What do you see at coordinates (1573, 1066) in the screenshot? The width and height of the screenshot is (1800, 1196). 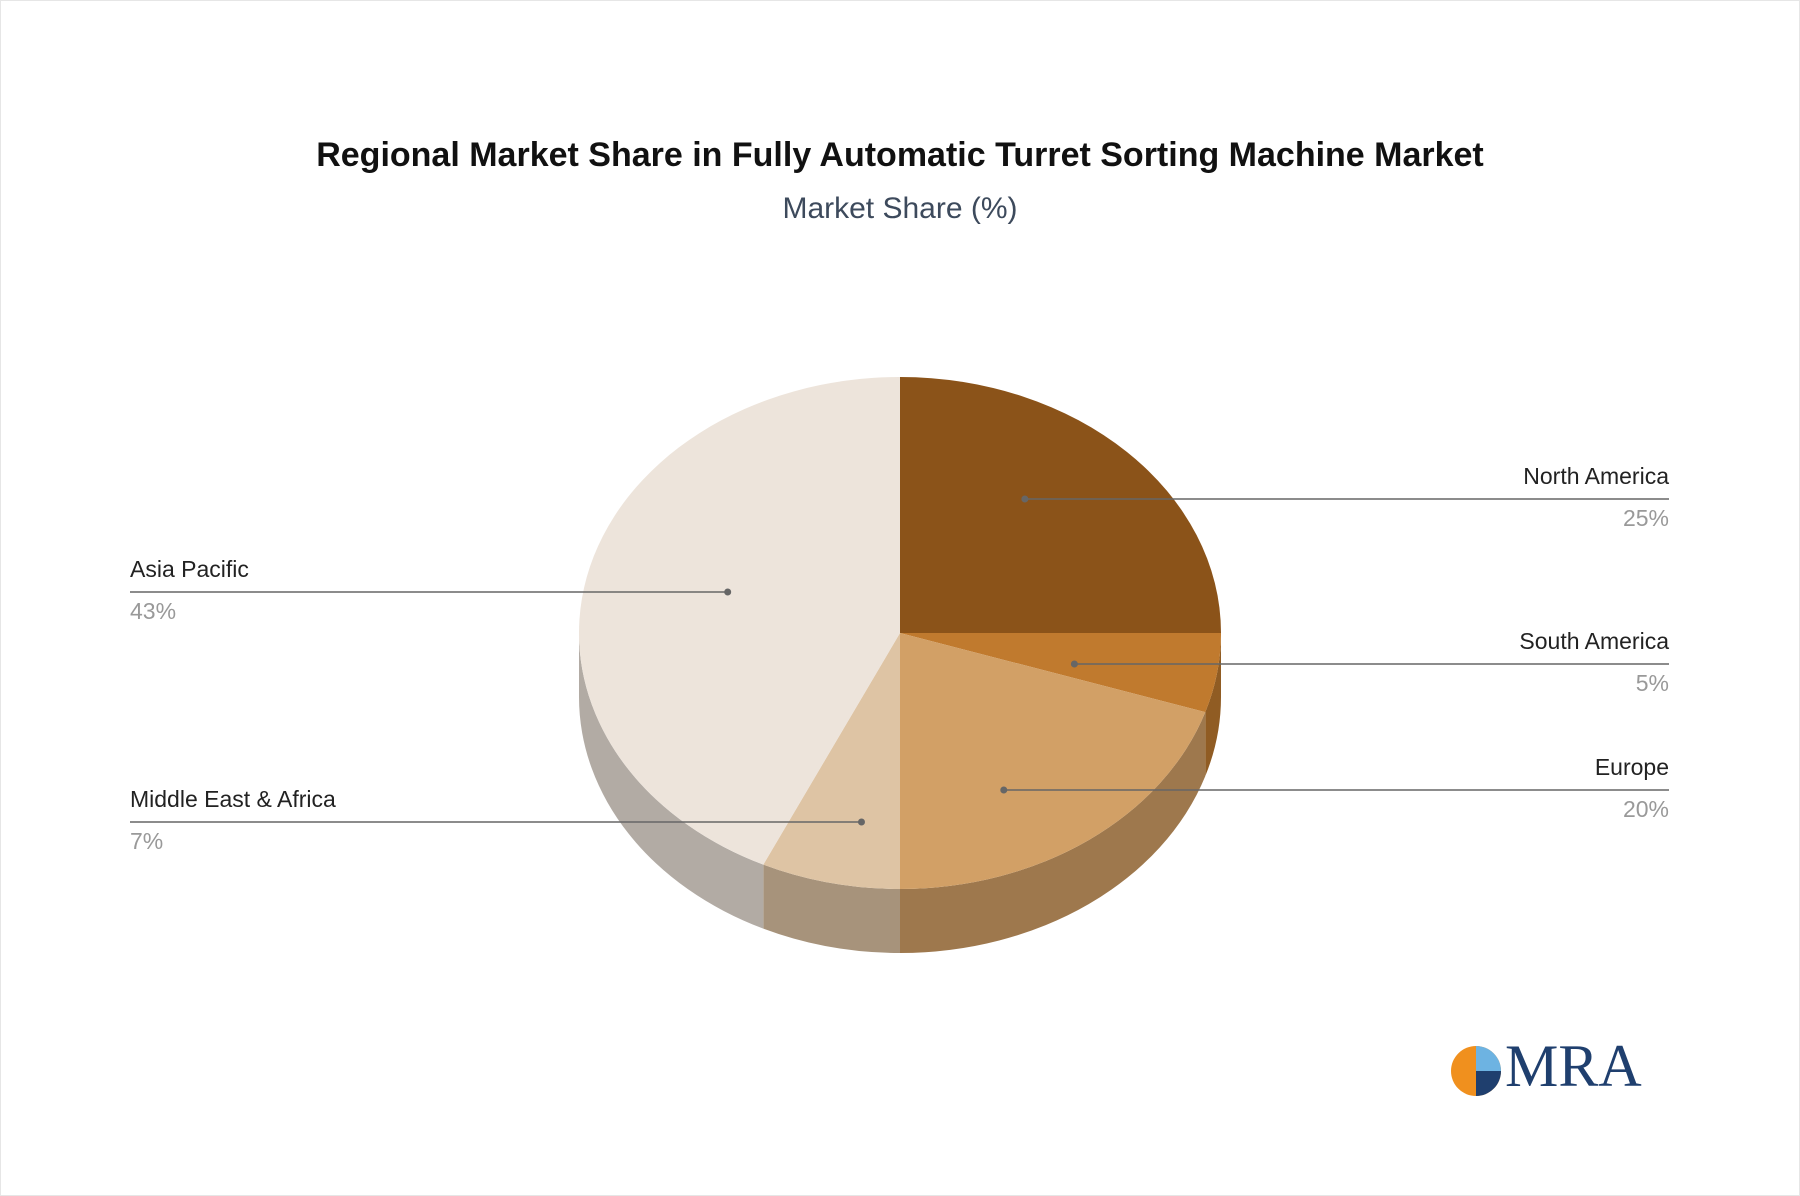 I see `logo-text: MRA` at bounding box center [1573, 1066].